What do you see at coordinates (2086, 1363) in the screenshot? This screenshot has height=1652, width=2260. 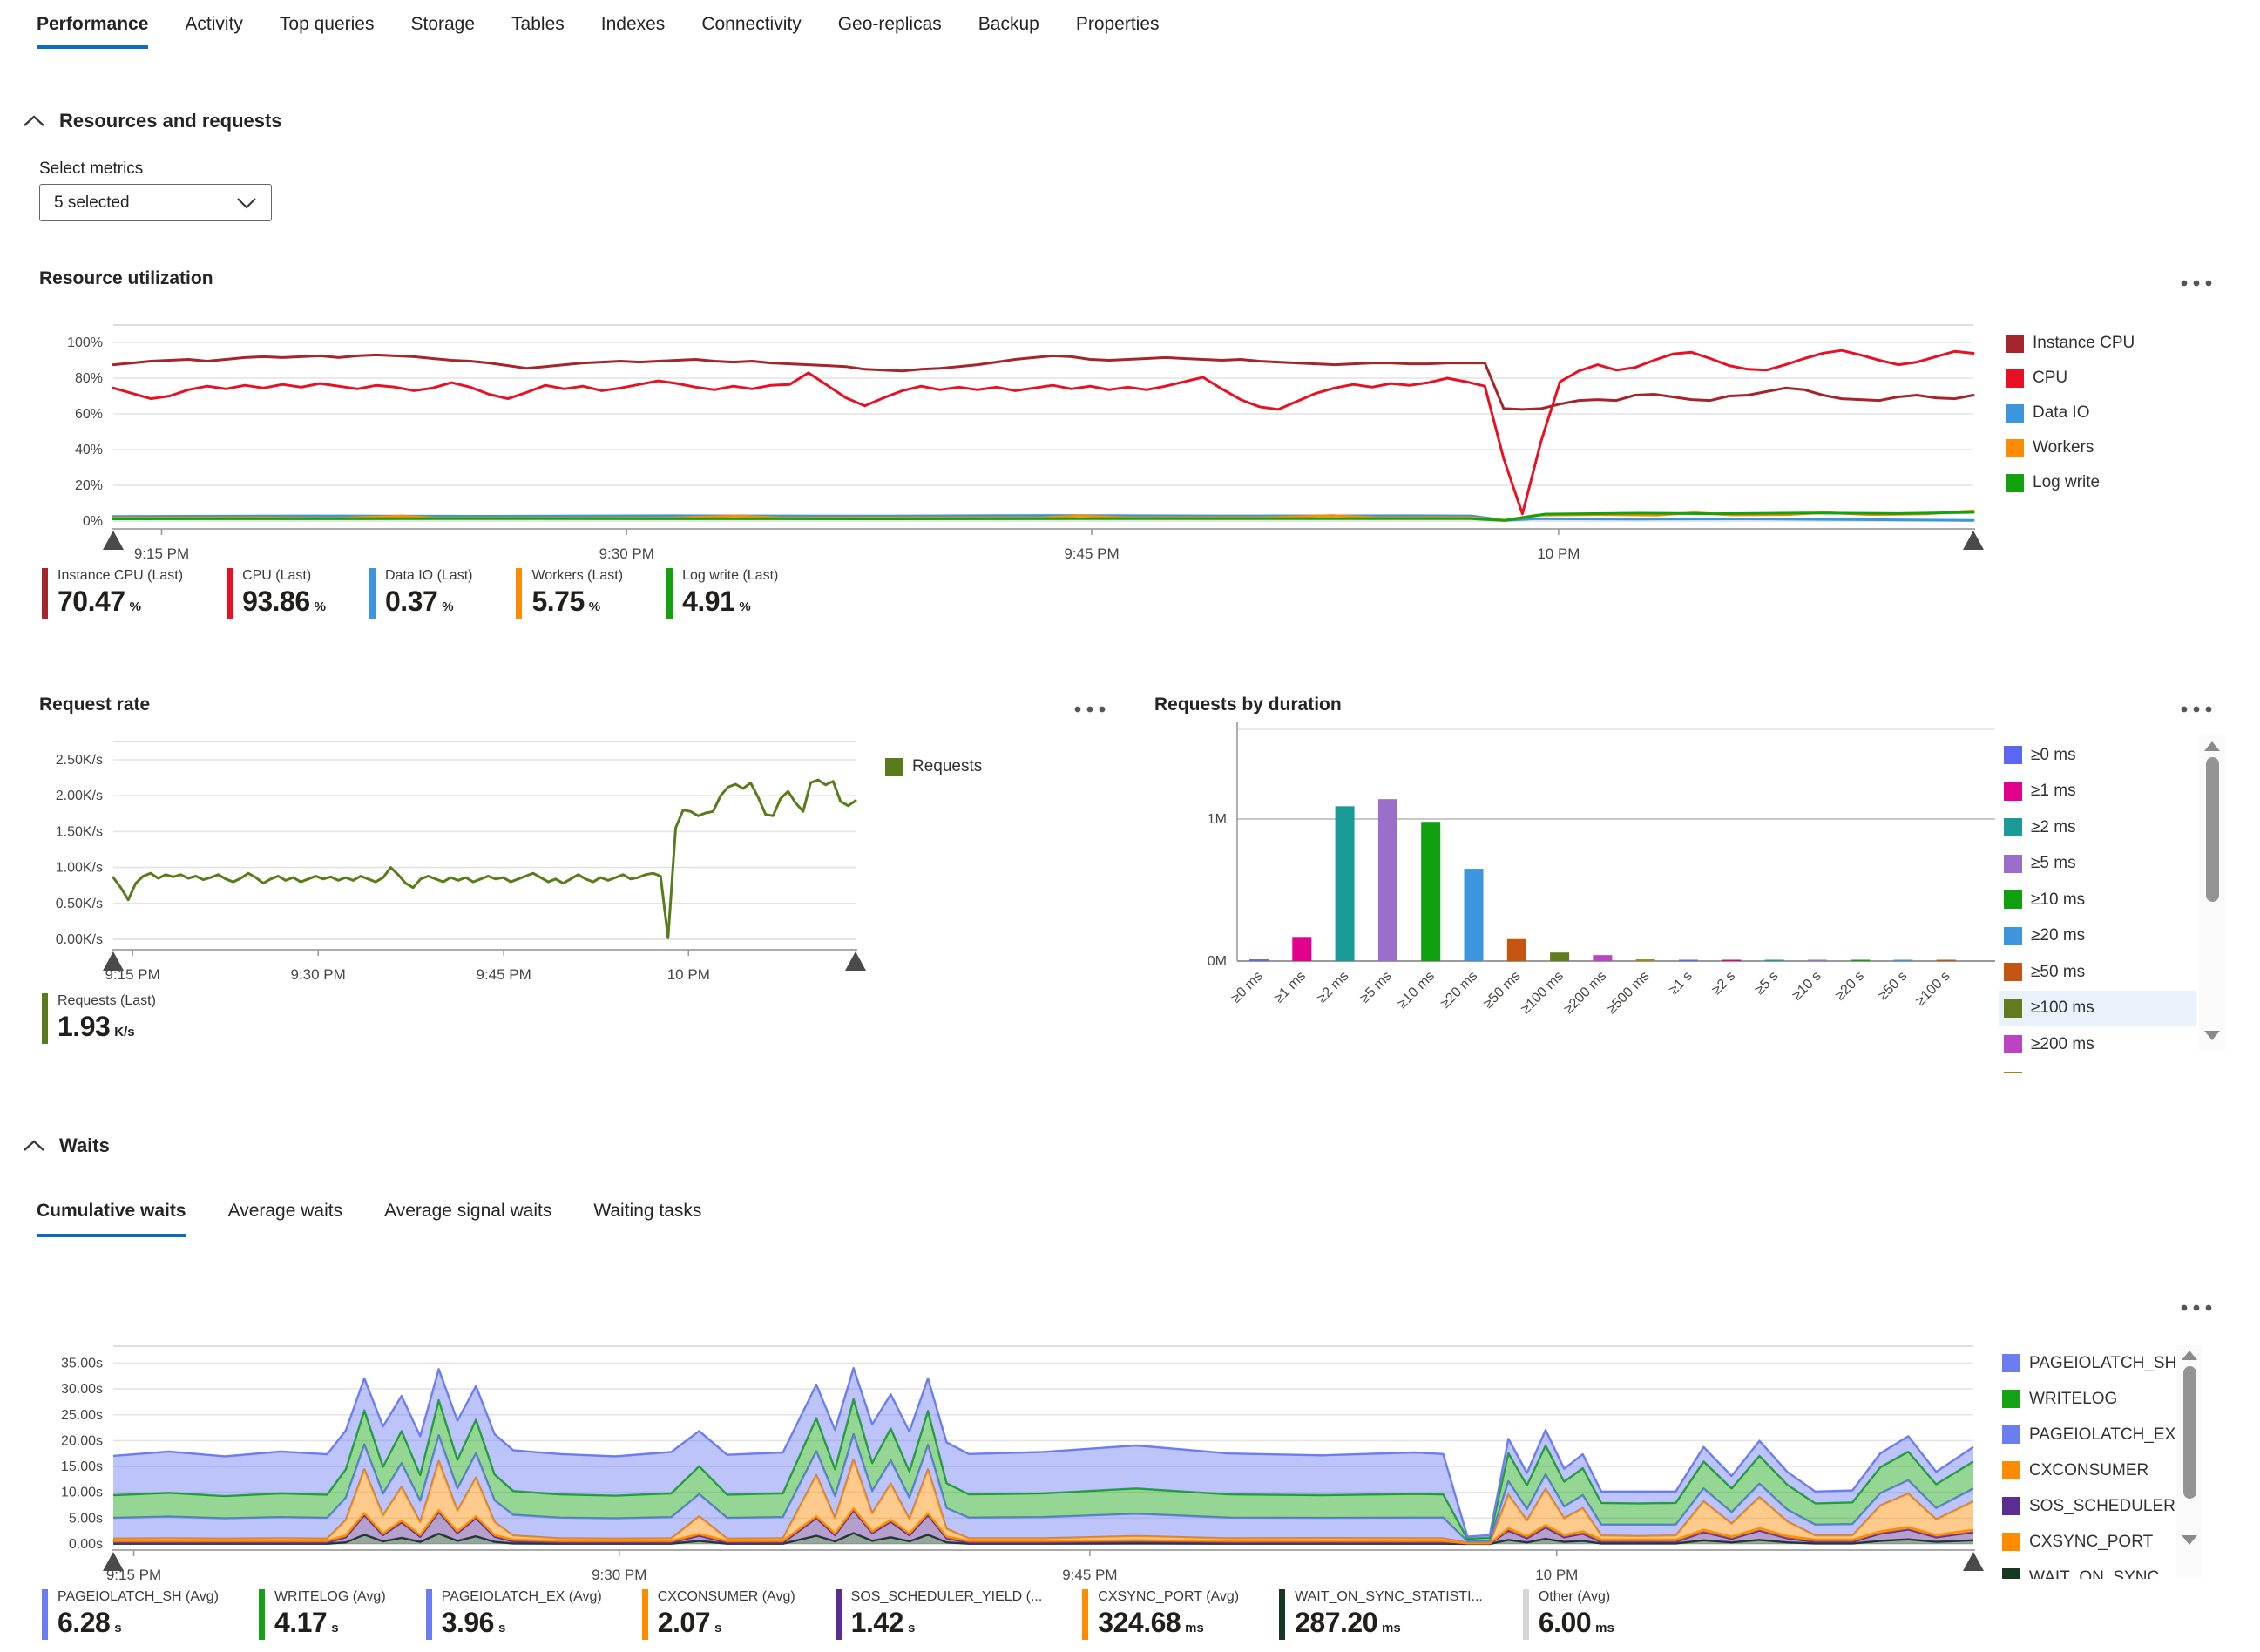 I see `legend-item-PAGEIOLATCH_SH: PAGEIOLATCH_SH` at bounding box center [2086, 1363].